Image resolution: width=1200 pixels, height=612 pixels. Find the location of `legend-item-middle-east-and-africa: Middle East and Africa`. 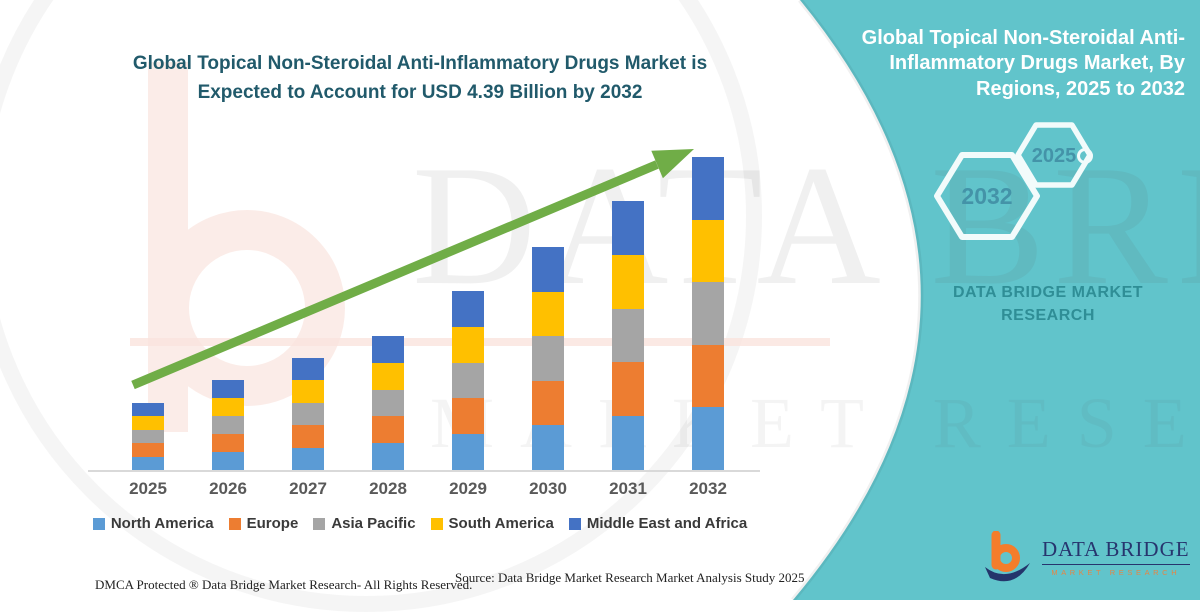

legend-item-middle-east-and-africa: Middle East and Africa is located at coordinates (658, 523).